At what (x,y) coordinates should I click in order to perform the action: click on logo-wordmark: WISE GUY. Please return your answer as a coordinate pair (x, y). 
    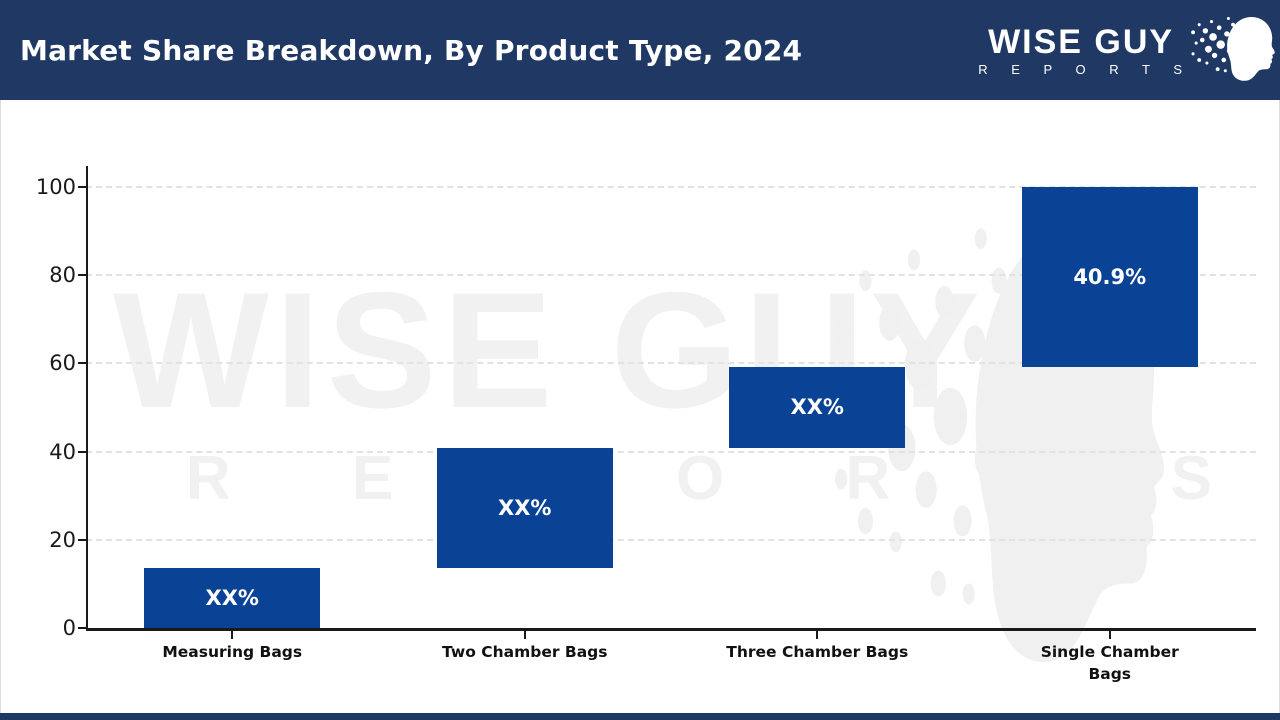
    Looking at the image, I should click on (1081, 41).